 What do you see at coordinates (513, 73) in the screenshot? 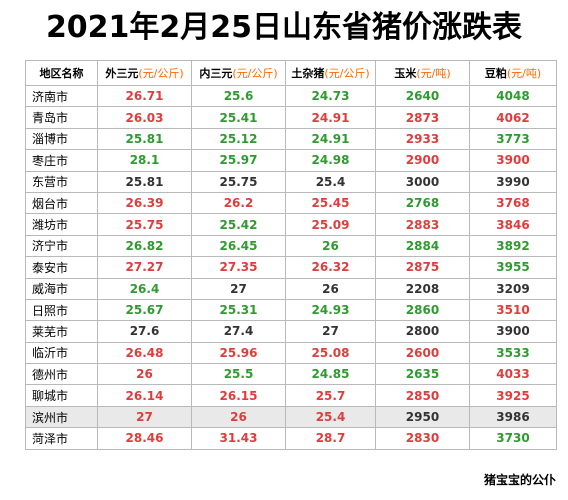
I see `column-header-soymeal: 豆粕(元/吨)` at bounding box center [513, 73].